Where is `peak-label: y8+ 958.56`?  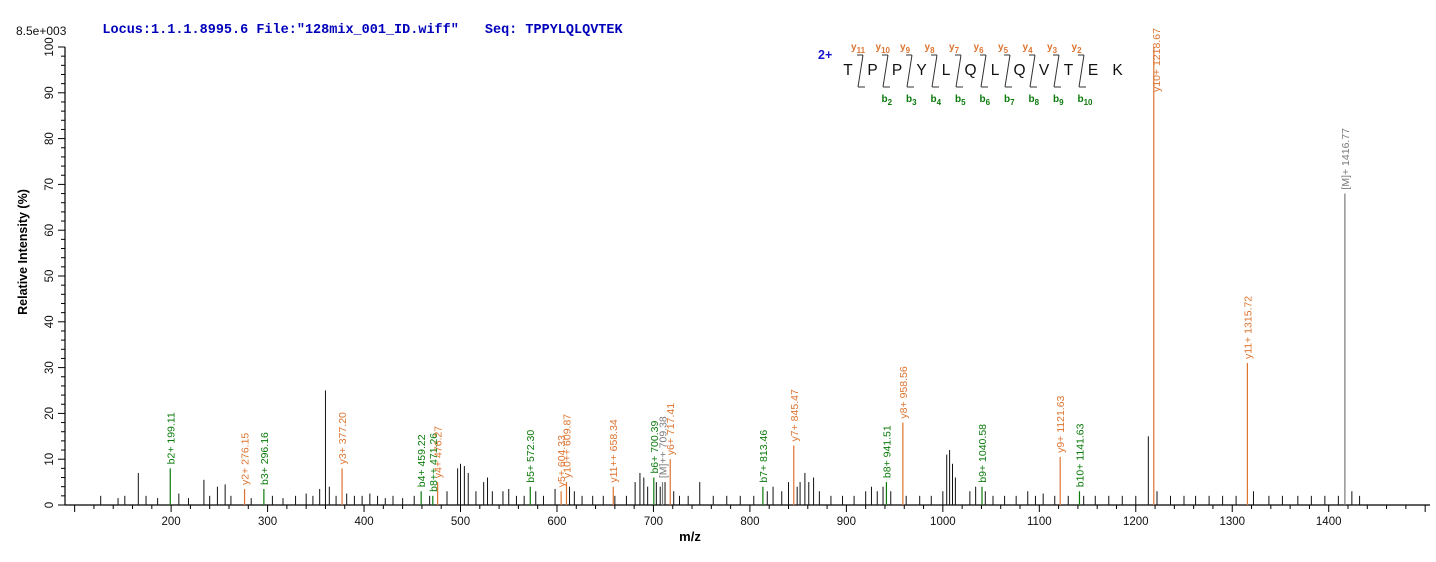 peak-label: y8+ 958.56 is located at coordinates (904, 392).